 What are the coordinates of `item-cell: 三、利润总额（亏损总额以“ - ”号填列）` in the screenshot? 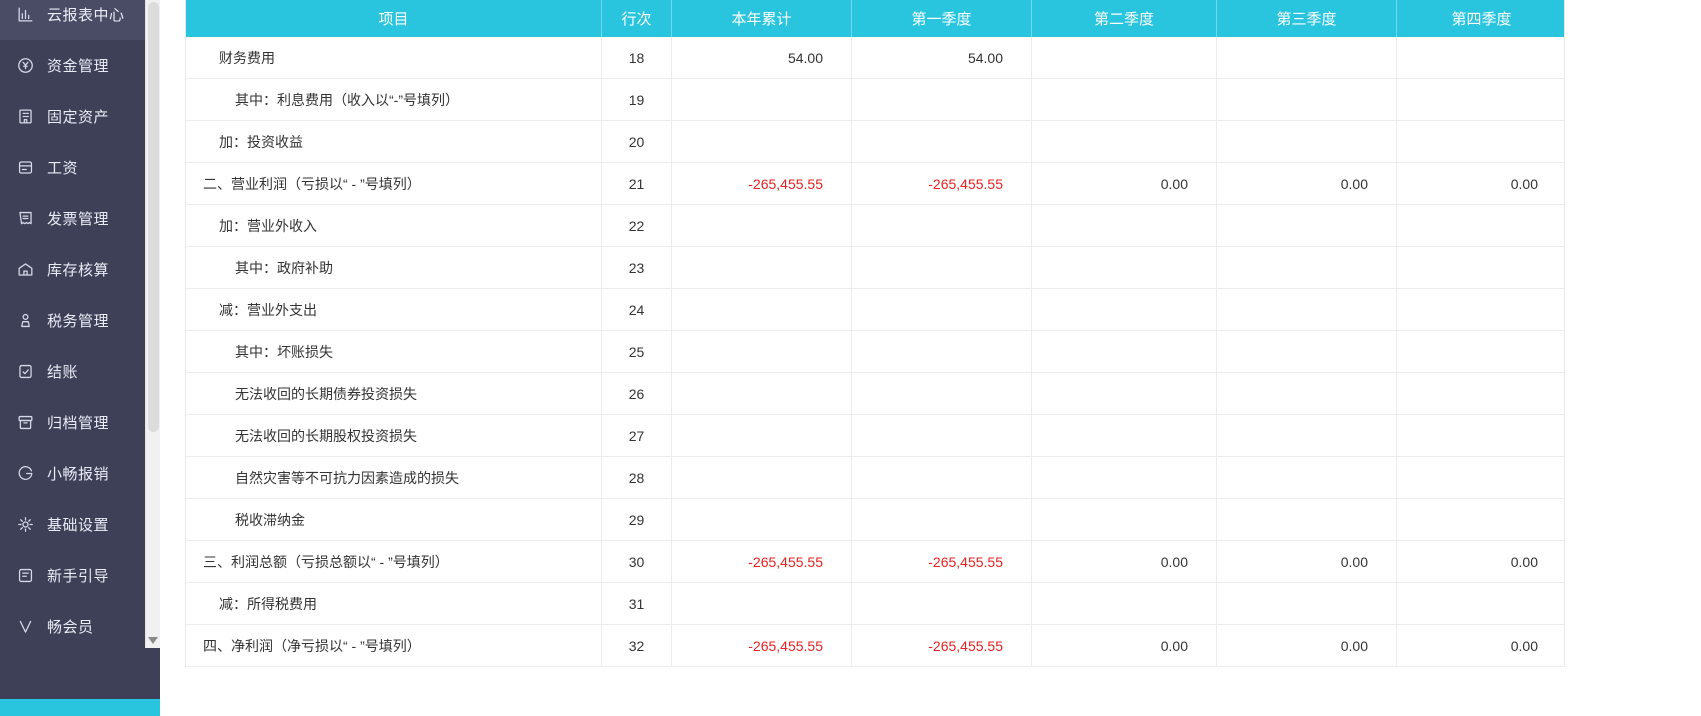 It's located at (326, 561).